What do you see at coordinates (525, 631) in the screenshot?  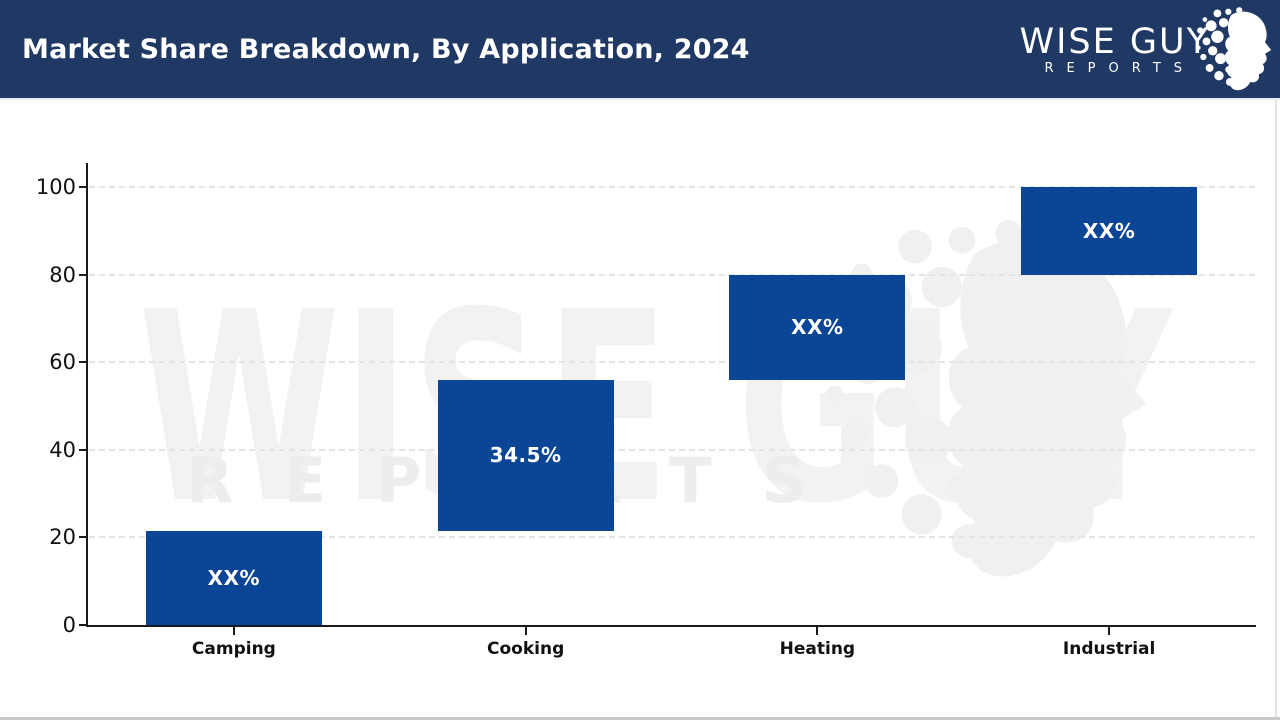 I see `x-tick-cooking` at bounding box center [525, 631].